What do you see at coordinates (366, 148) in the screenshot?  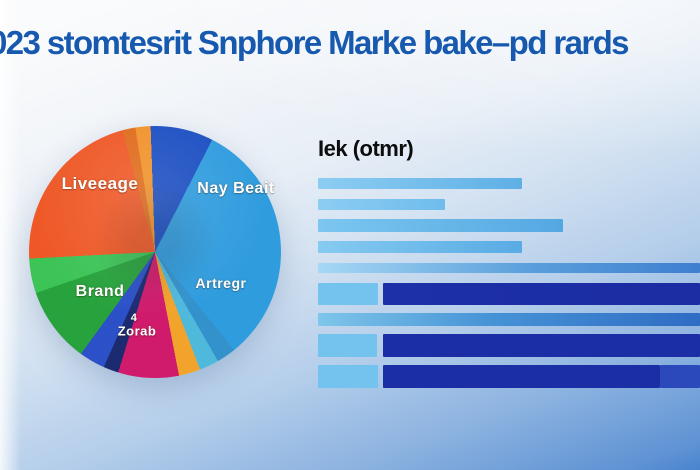 I see `bar-chart-heading: Iek (otmr)` at bounding box center [366, 148].